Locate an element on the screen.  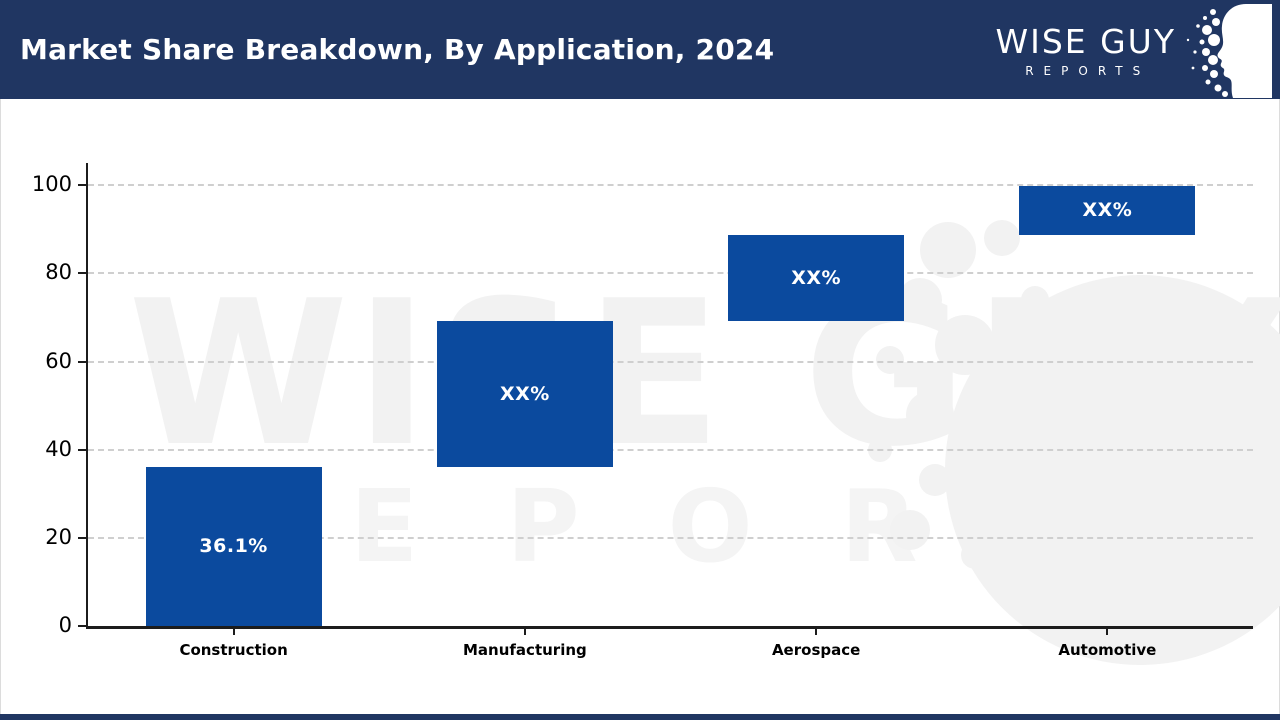
footer-band is located at coordinates (640, 717).